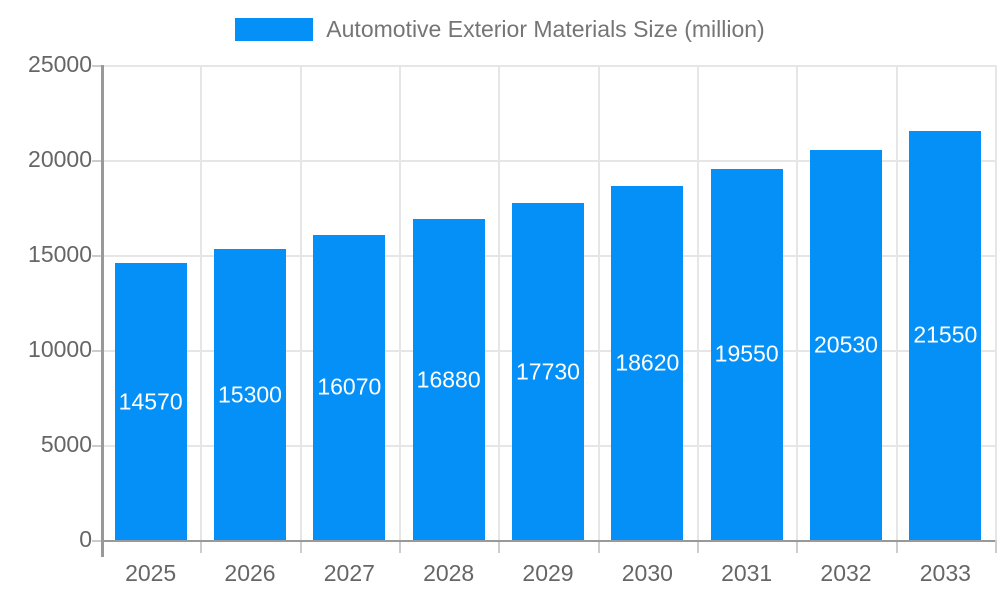 This screenshot has height=600, width=1000. I want to click on bar-value-label: 19550, so click(746, 353).